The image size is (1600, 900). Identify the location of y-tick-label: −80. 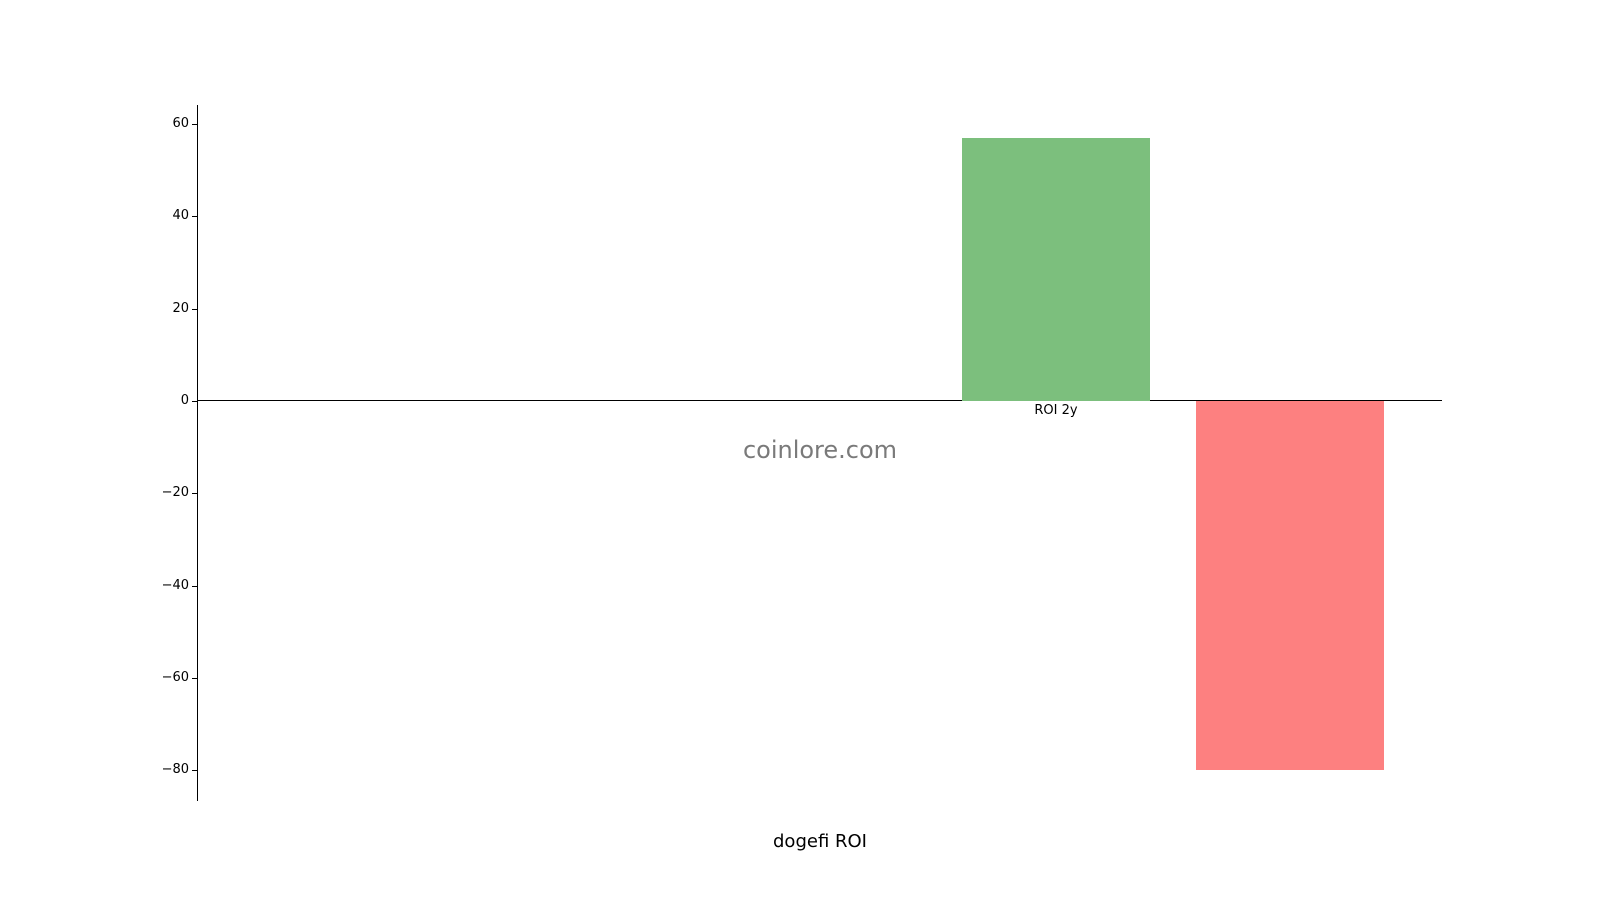
(175, 769).